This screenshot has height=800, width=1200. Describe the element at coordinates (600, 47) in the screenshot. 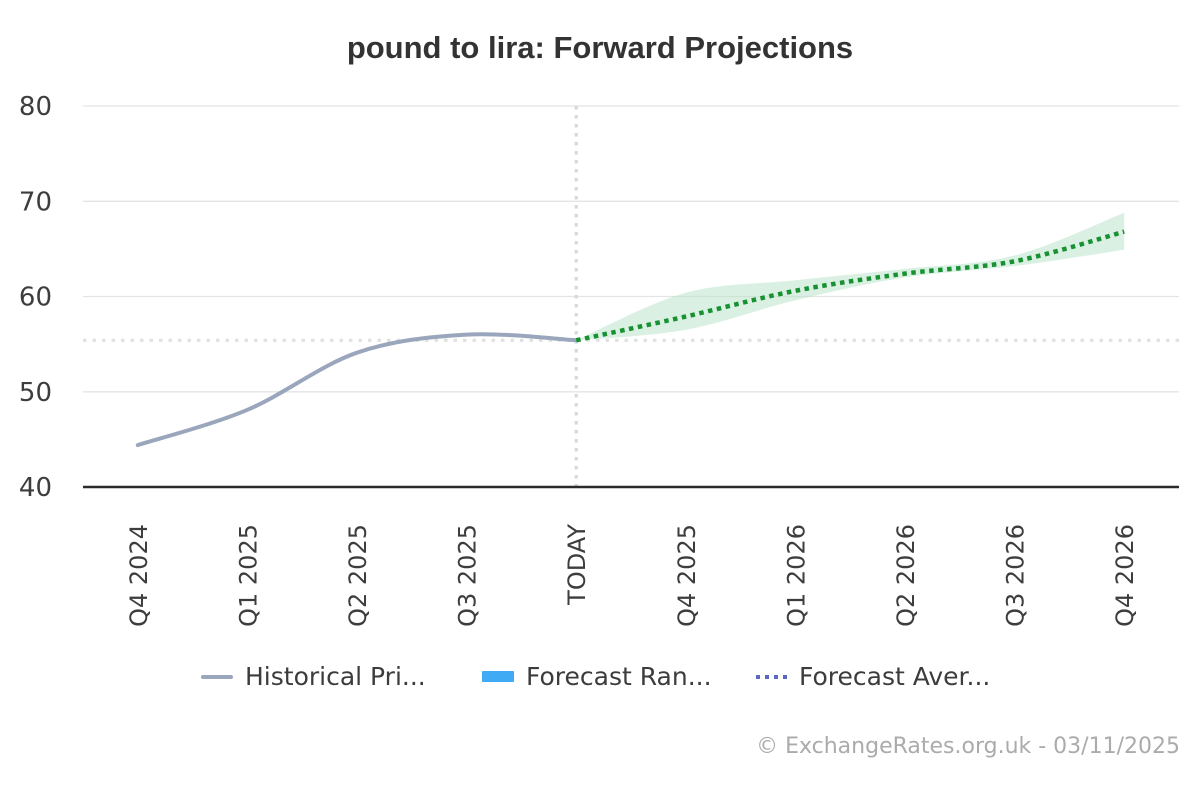

I see `chart-title: pound to lira: Forward Projections` at that location.